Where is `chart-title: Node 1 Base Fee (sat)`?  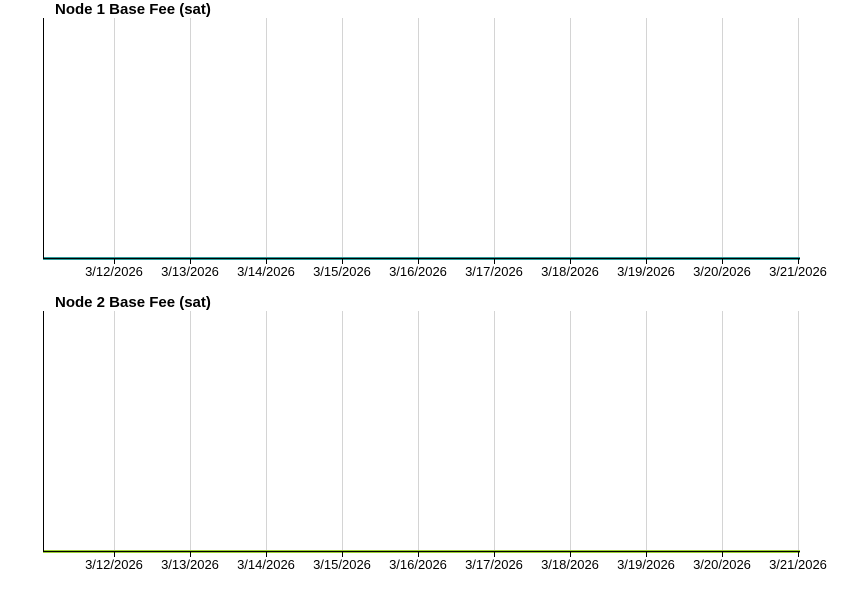
chart-title: Node 1 Base Fee (sat) is located at coordinates (133, 9).